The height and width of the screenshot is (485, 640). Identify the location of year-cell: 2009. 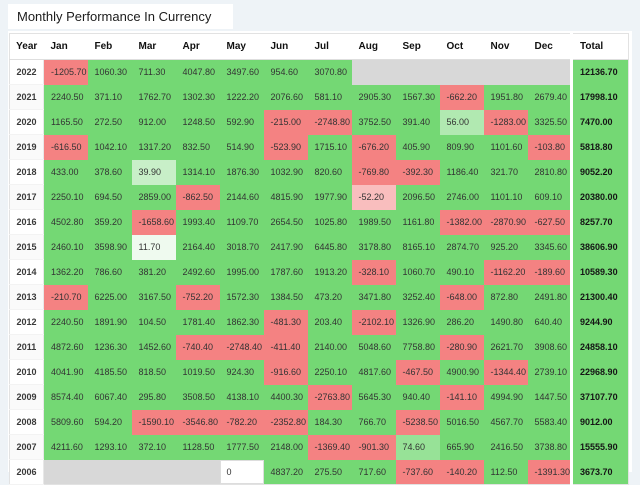
(26, 397).